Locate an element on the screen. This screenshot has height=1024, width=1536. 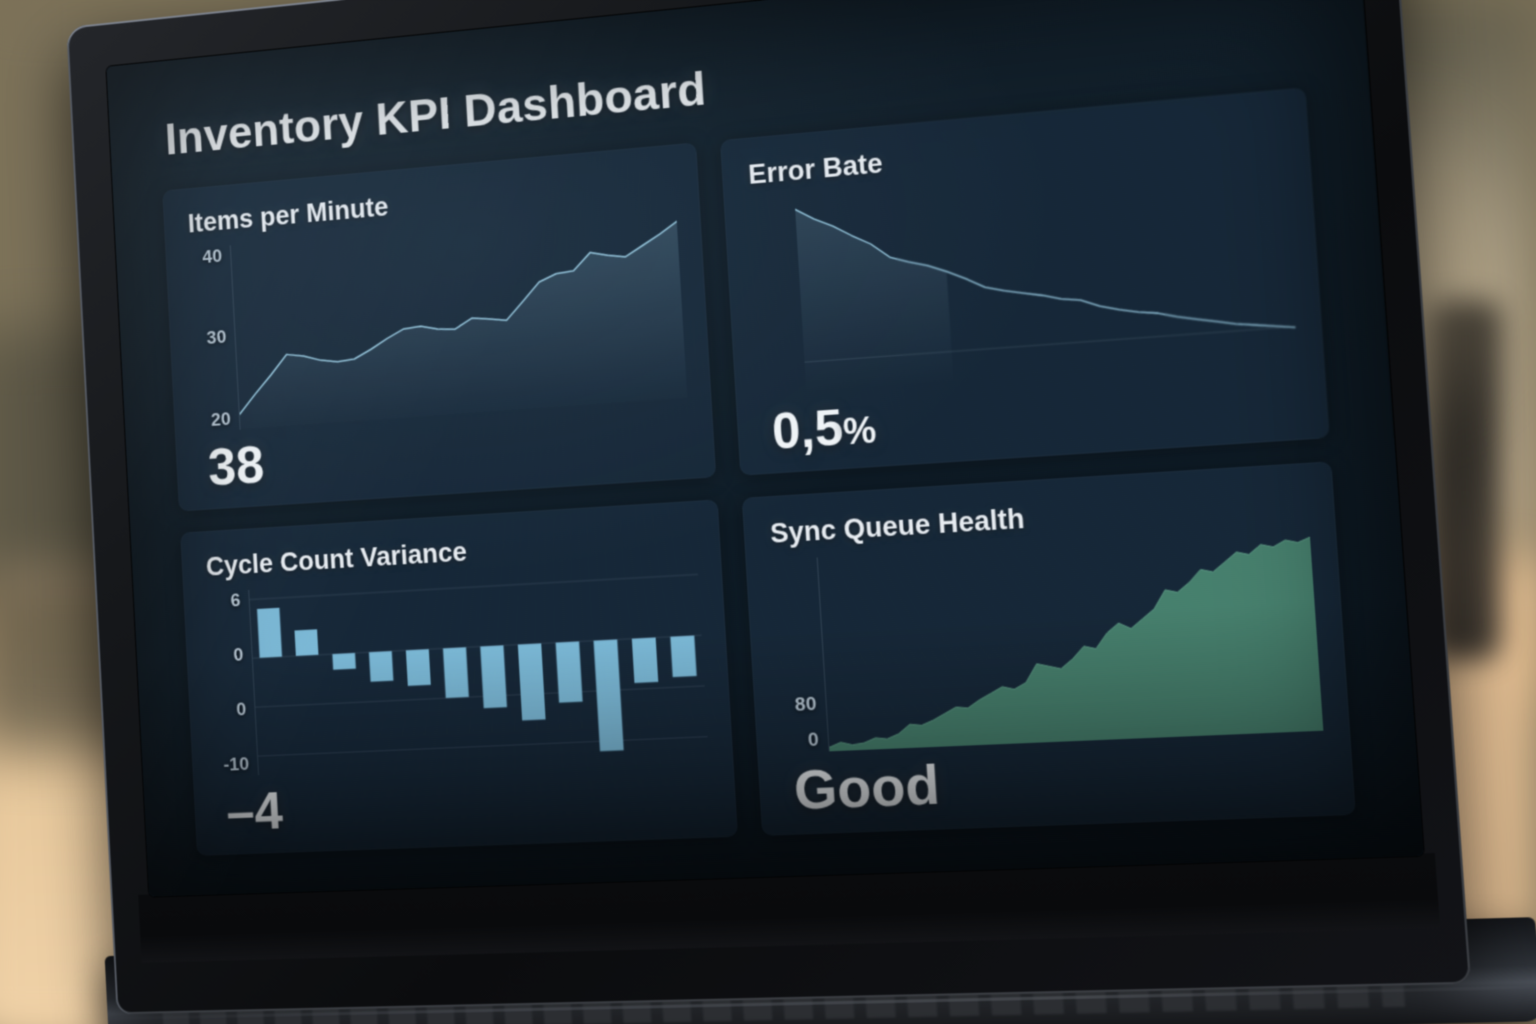
kpi-card-sync-queue-health: Sync Queue Health 80 0 Good is located at coordinates (1048, 648).